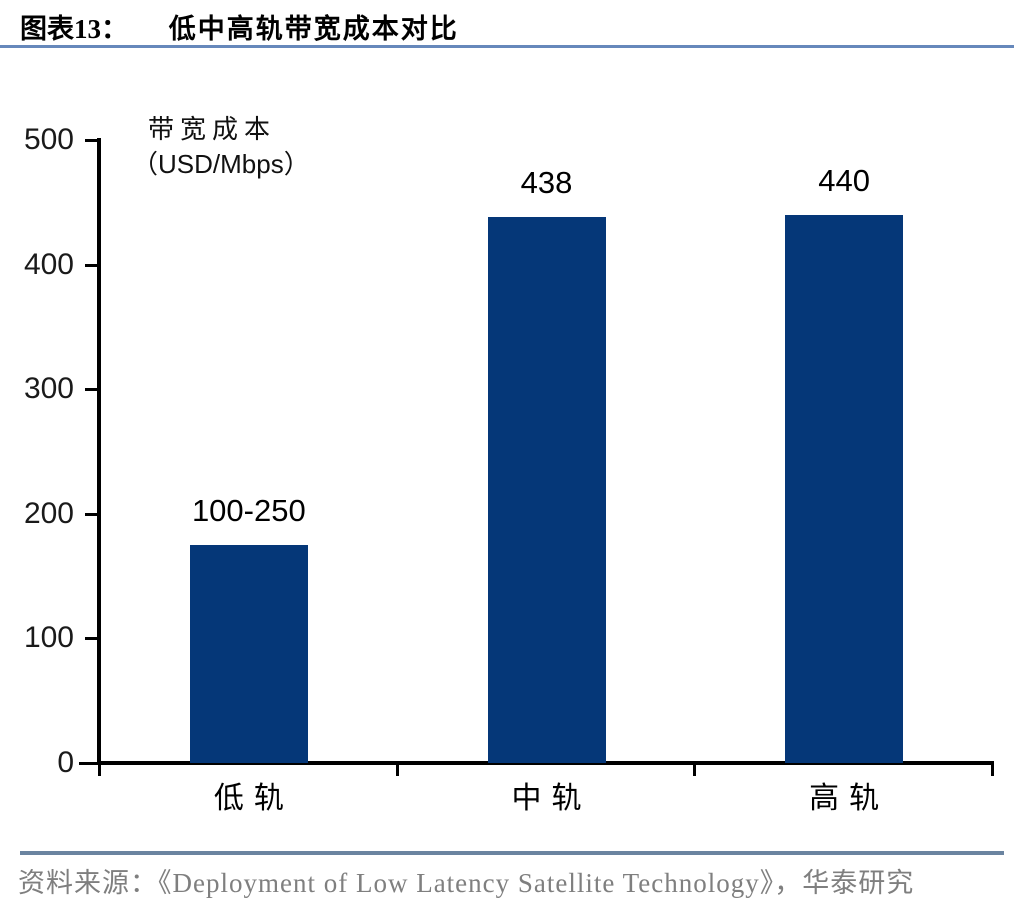 This screenshot has height=905, width=1024. What do you see at coordinates (313, 29) in the screenshot?
I see `chart-title: 低中高轨带宽成本对比` at bounding box center [313, 29].